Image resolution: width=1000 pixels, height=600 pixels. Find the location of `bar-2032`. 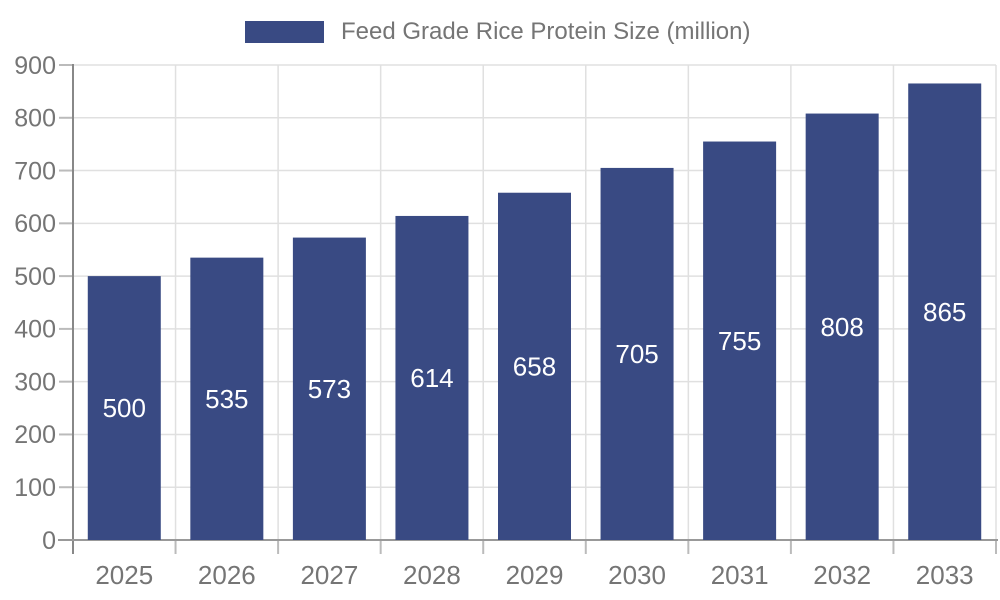

bar-2032 is located at coordinates (842, 327).